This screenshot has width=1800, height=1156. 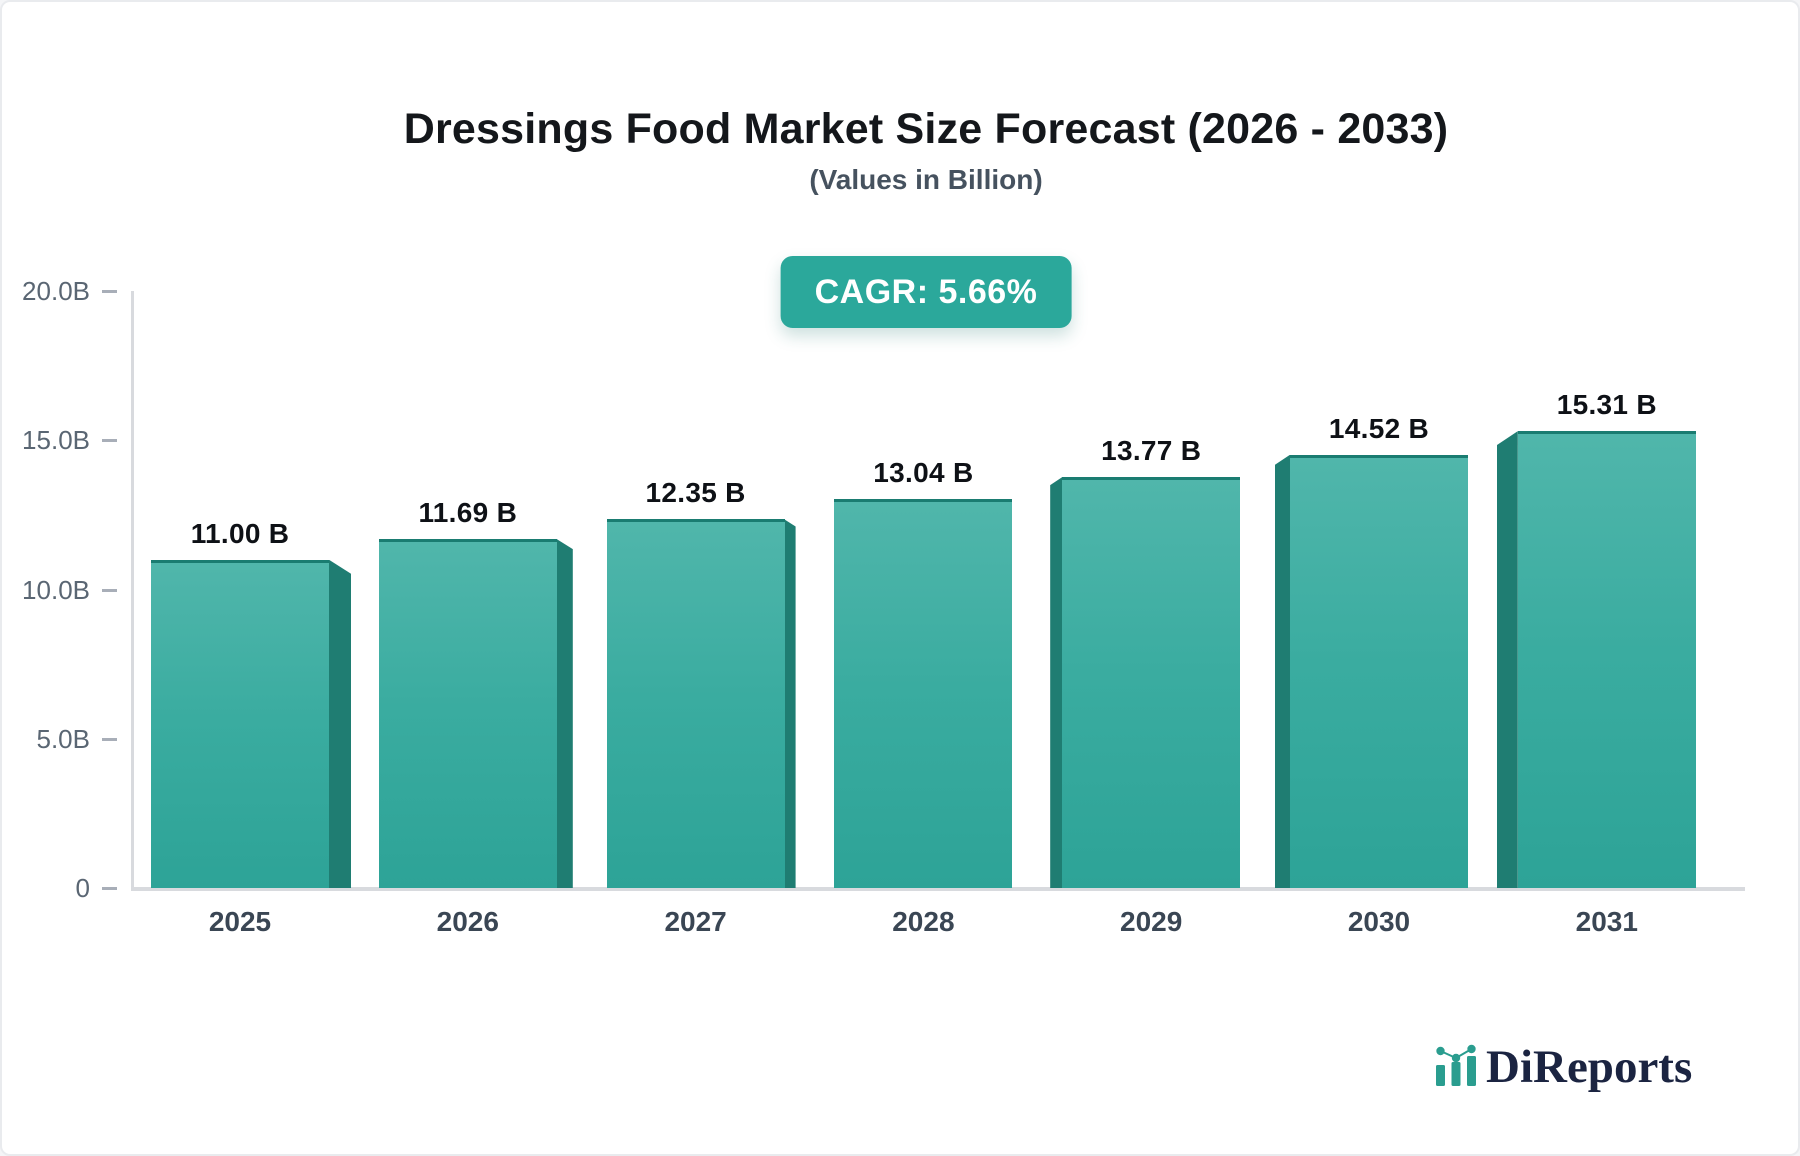 I want to click on x-axis-line, so click(x=938, y=889).